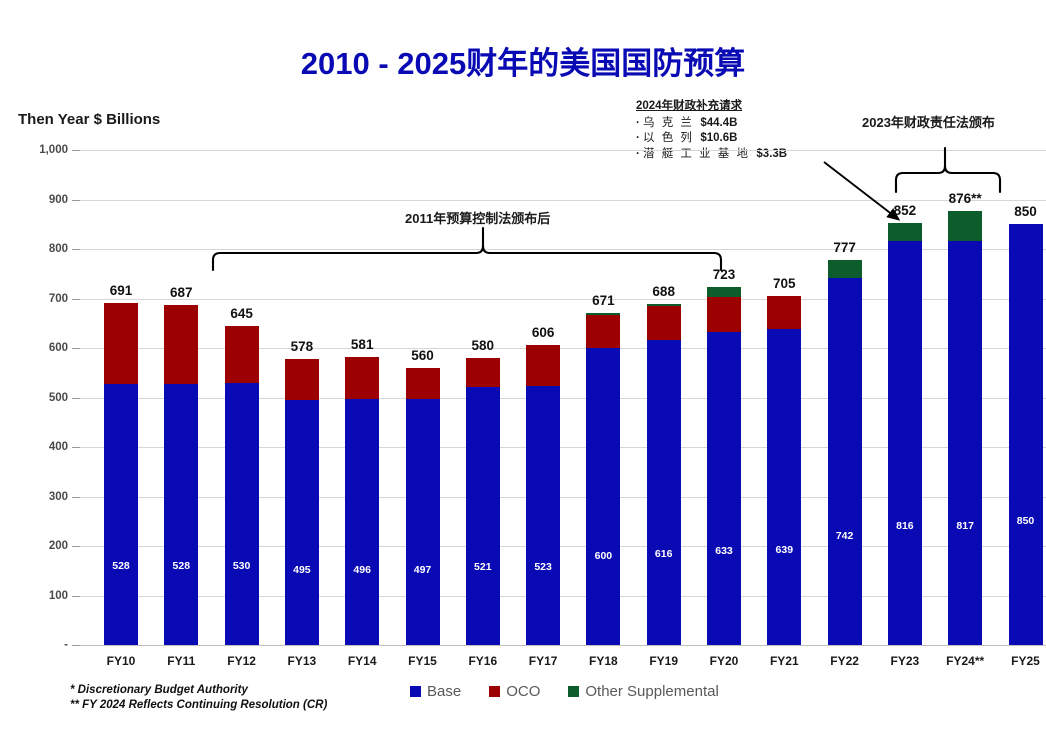 This screenshot has height=735, width=1046. I want to click on legend-swatch-icon, so click(495, 691).